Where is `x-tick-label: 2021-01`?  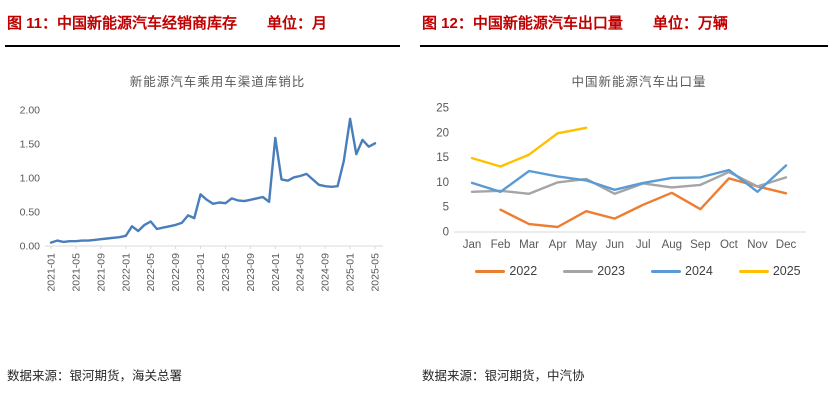 x-tick-label: 2021-01 is located at coordinates (52, 272).